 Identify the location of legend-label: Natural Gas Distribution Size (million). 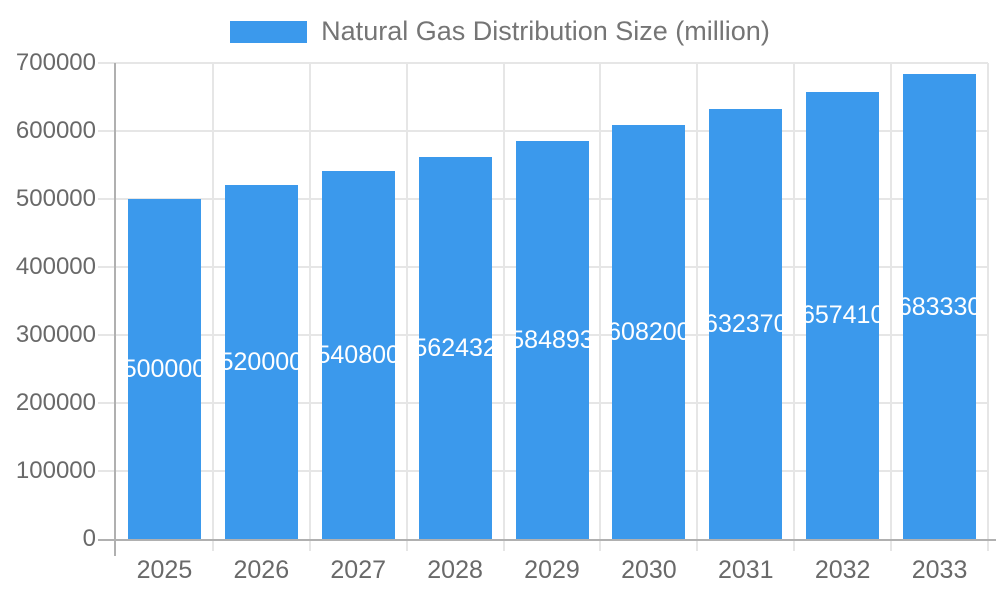
(545, 31).